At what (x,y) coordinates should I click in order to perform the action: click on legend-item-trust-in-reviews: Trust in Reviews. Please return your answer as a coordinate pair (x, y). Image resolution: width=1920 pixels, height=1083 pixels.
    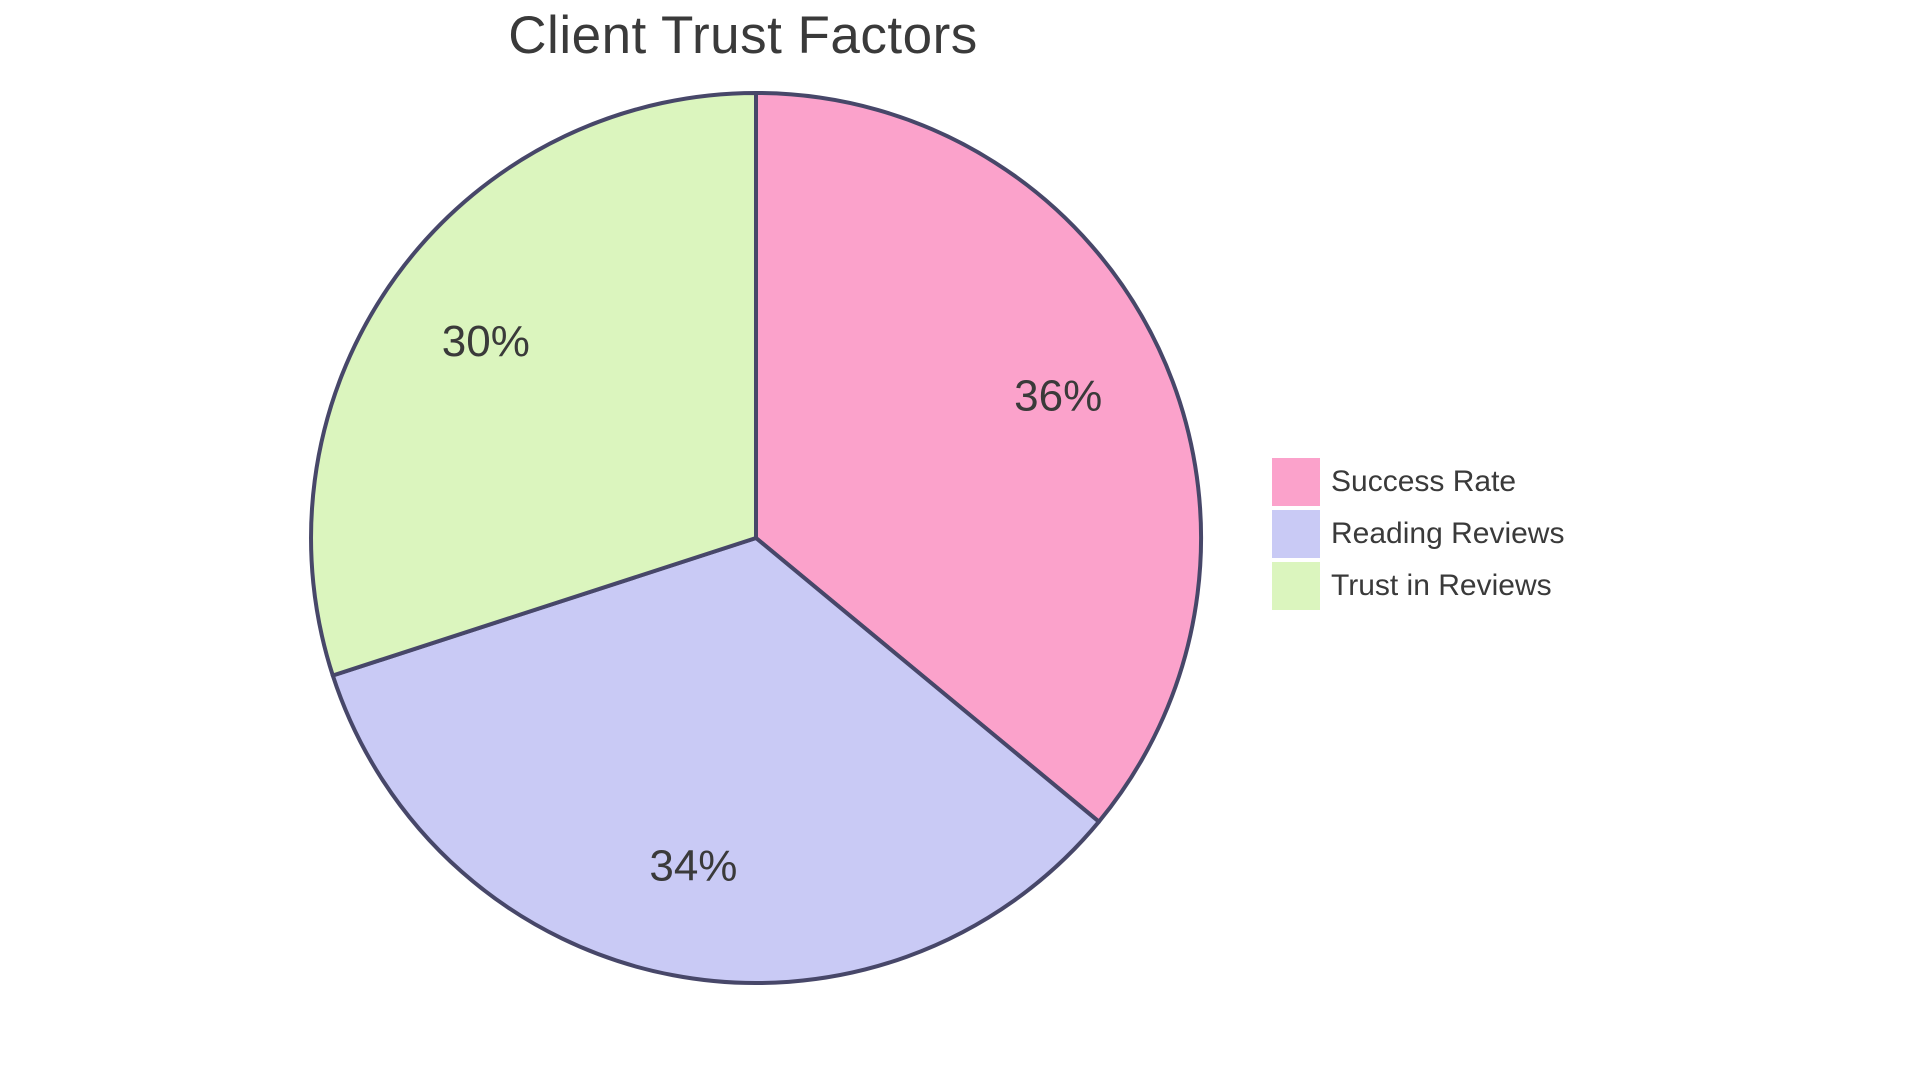
    Looking at the image, I should click on (1418, 586).